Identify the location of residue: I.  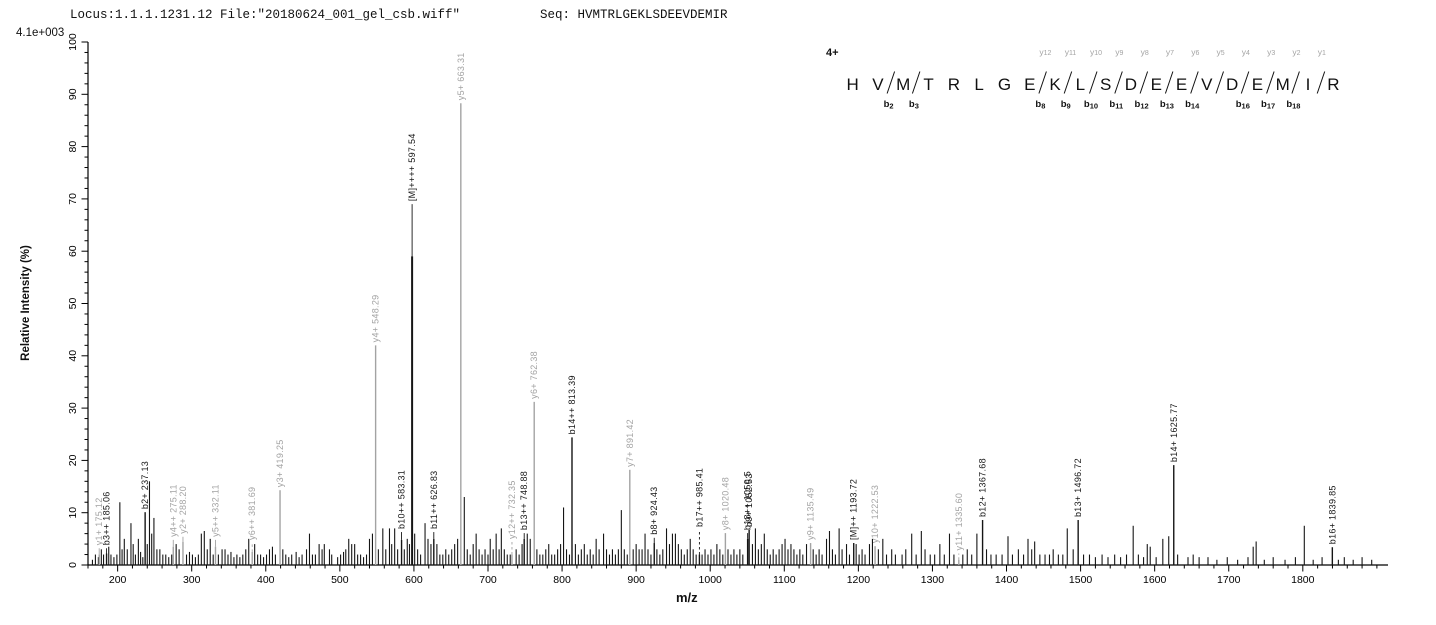
(1308, 84).